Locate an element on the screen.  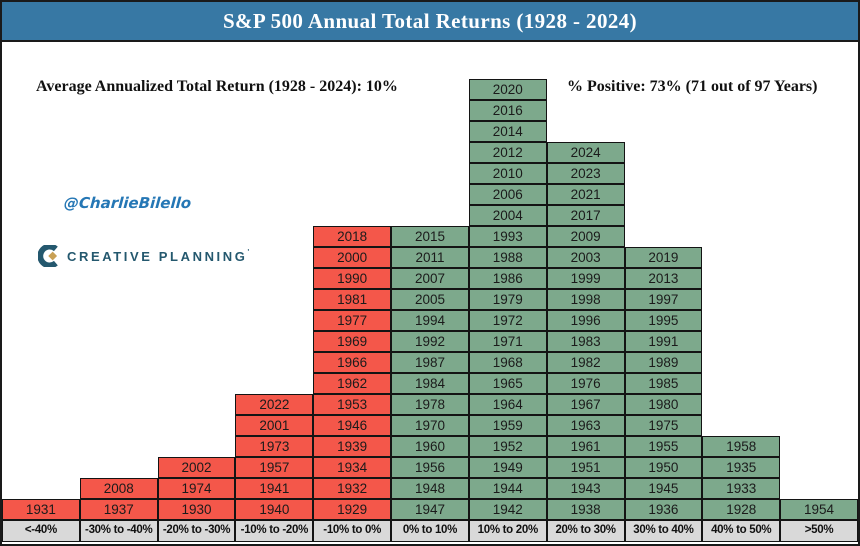
year-cell: 1933 is located at coordinates (741, 488).